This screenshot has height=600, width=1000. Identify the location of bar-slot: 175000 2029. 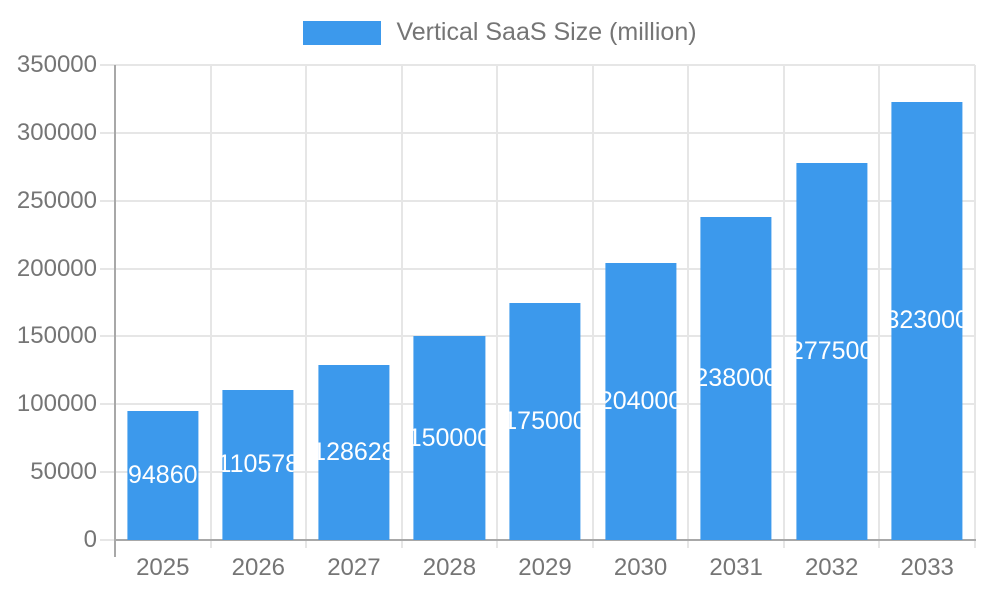
(545, 323).